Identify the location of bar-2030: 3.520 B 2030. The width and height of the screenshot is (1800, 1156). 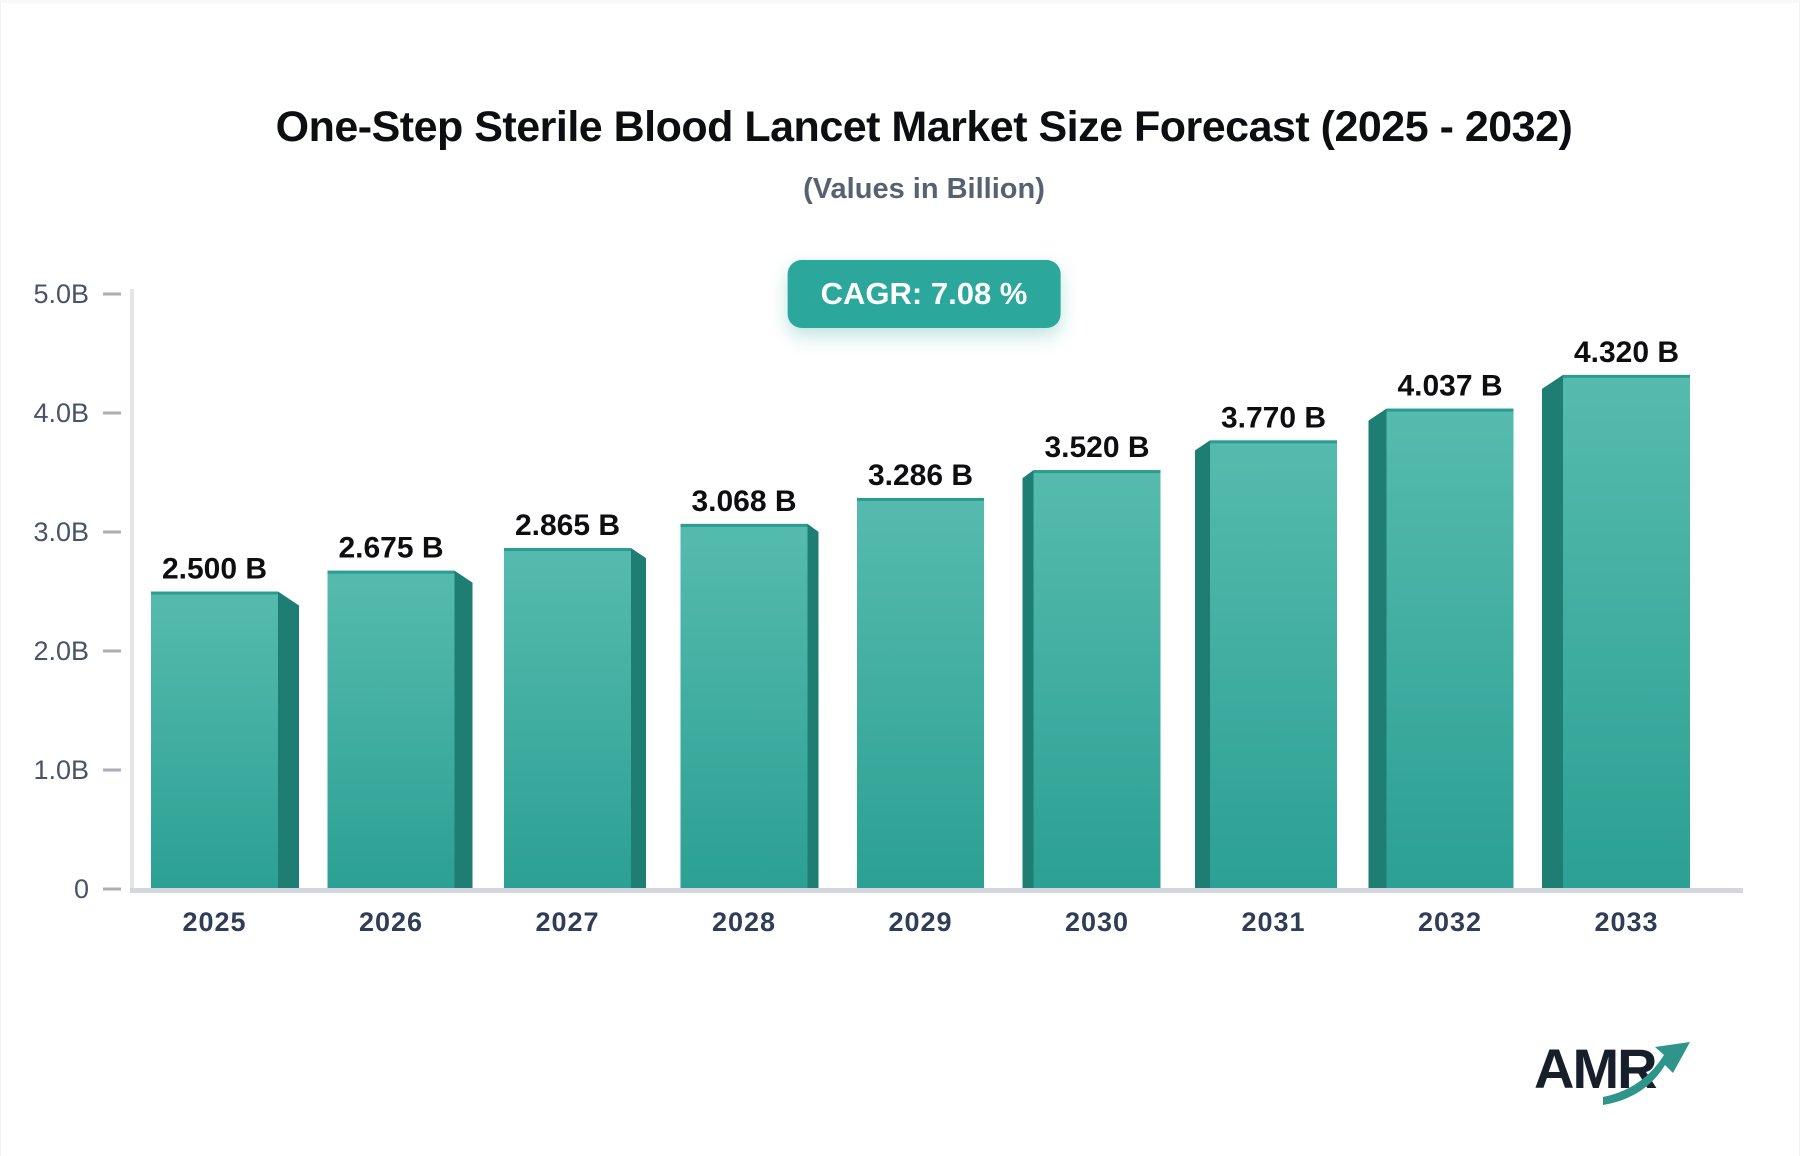
(1091, 684).